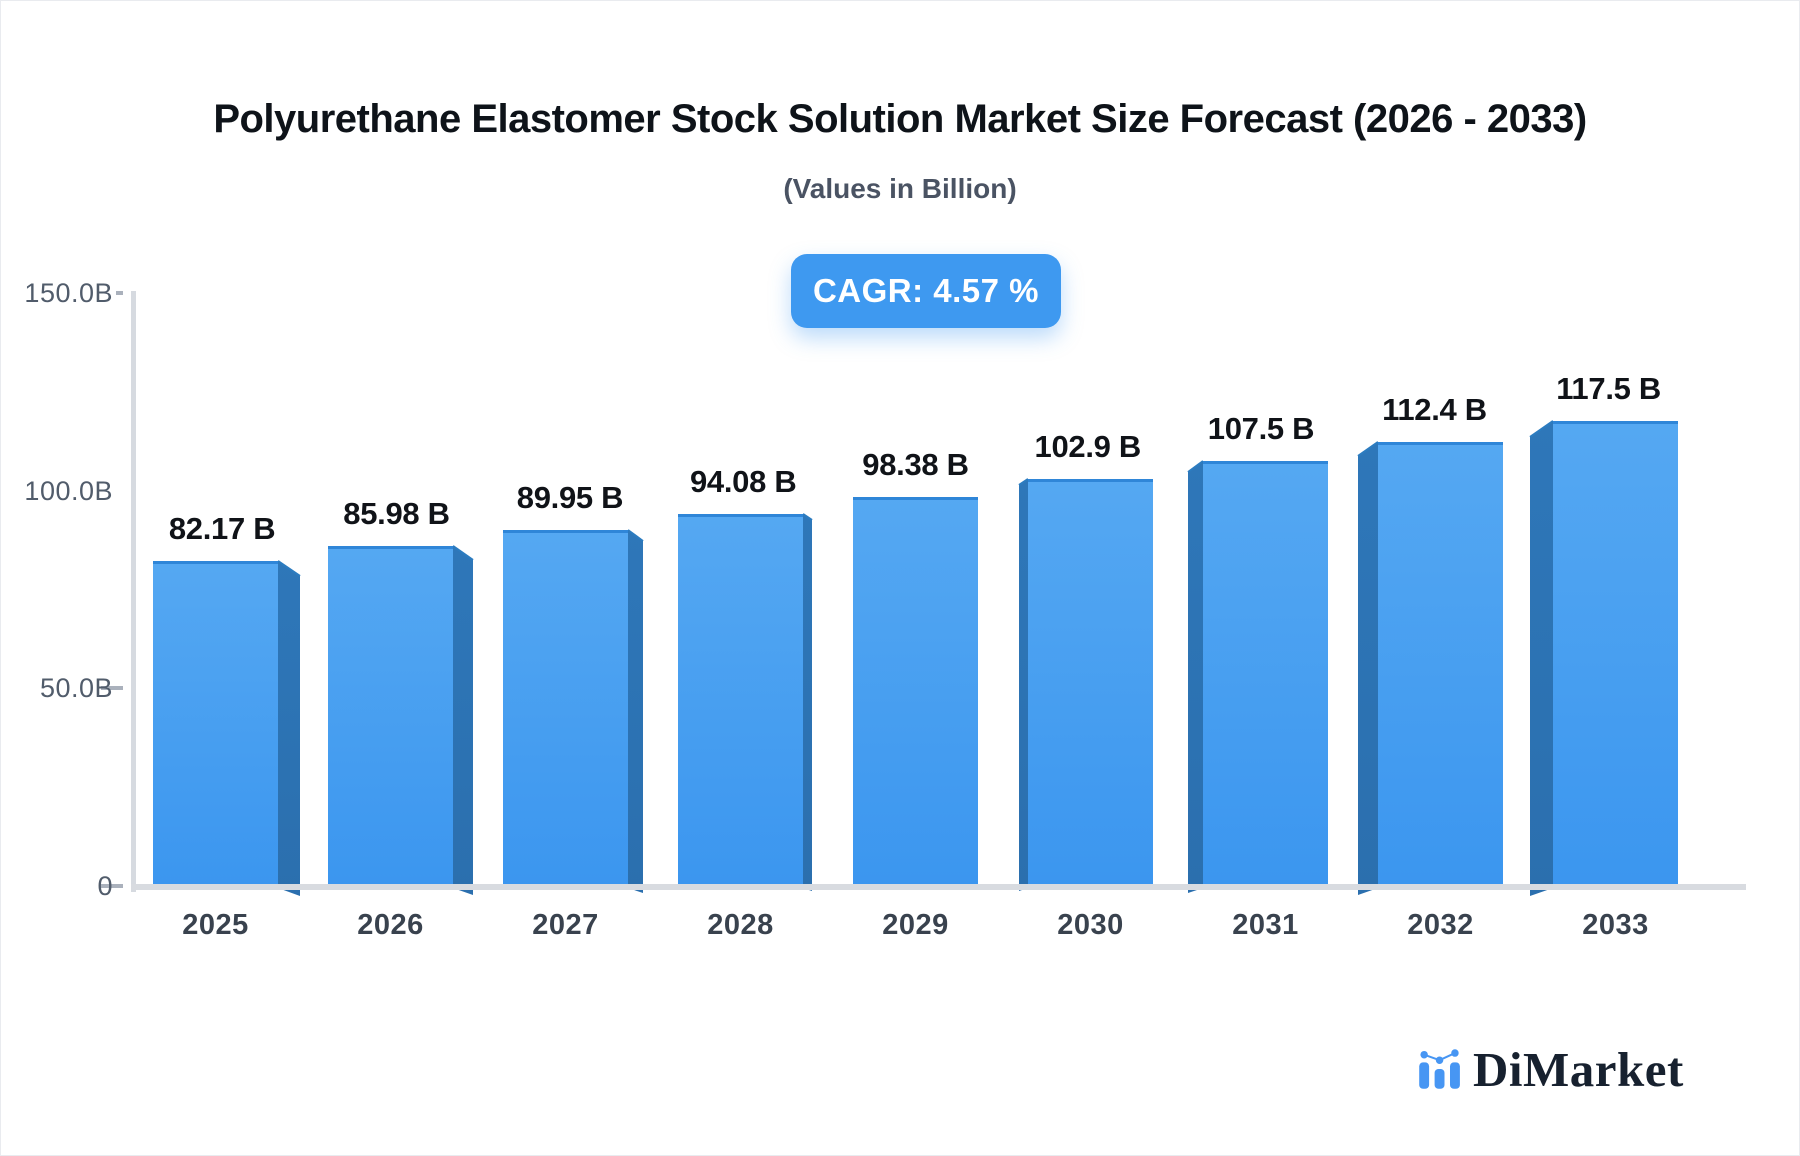 The image size is (1800, 1156). What do you see at coordinates (1608, 388) in the screenshot?
I see `bar-value-label: 117.5 B` at bounding box center [1608, 388].